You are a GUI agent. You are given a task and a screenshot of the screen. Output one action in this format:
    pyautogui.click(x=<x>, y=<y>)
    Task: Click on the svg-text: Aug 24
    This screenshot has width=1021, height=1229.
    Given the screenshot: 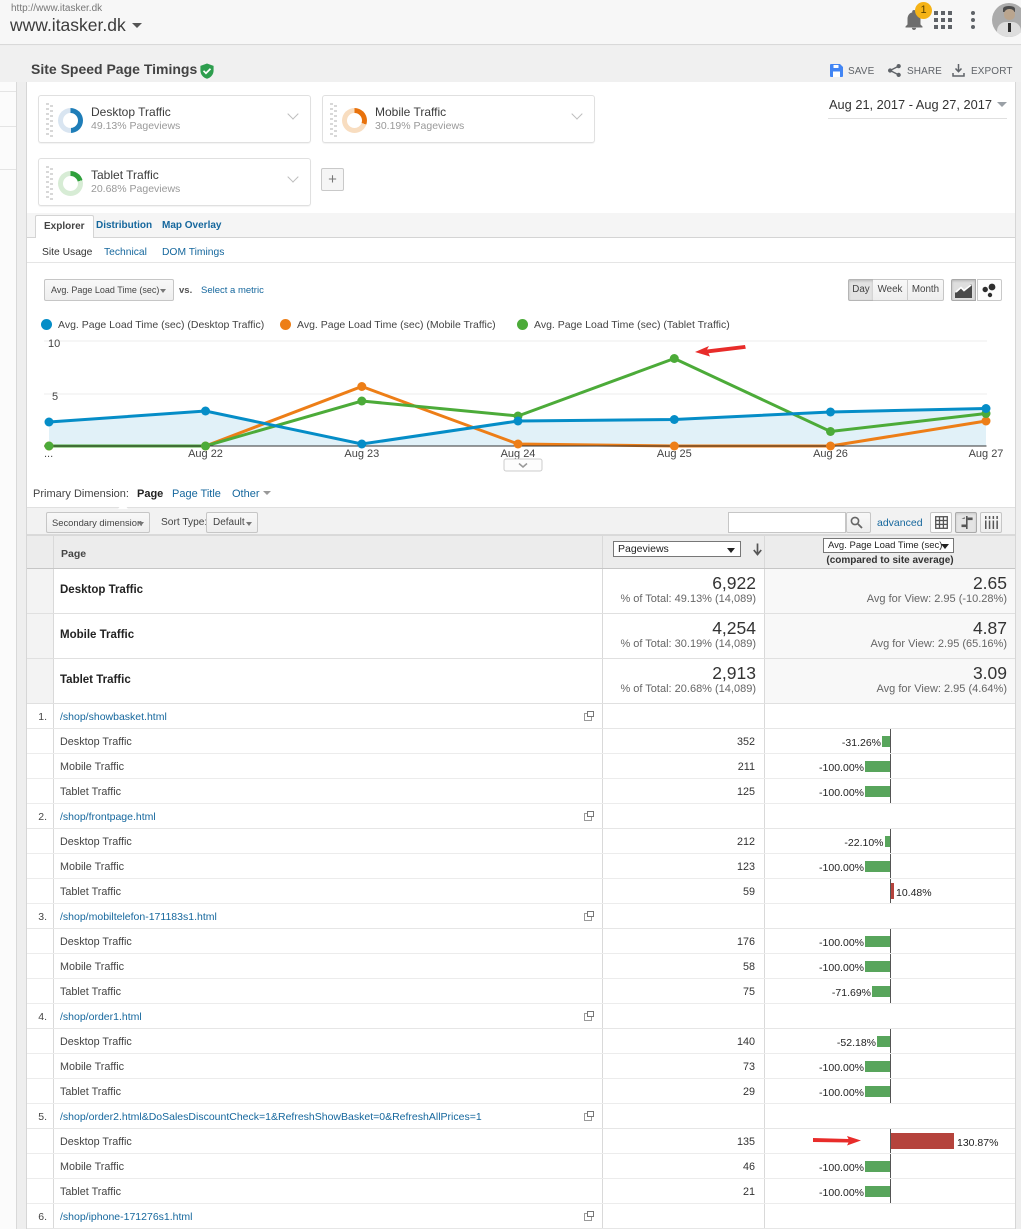 What is the action you would take?
    pyautogui.click(x=518, y=454)
    